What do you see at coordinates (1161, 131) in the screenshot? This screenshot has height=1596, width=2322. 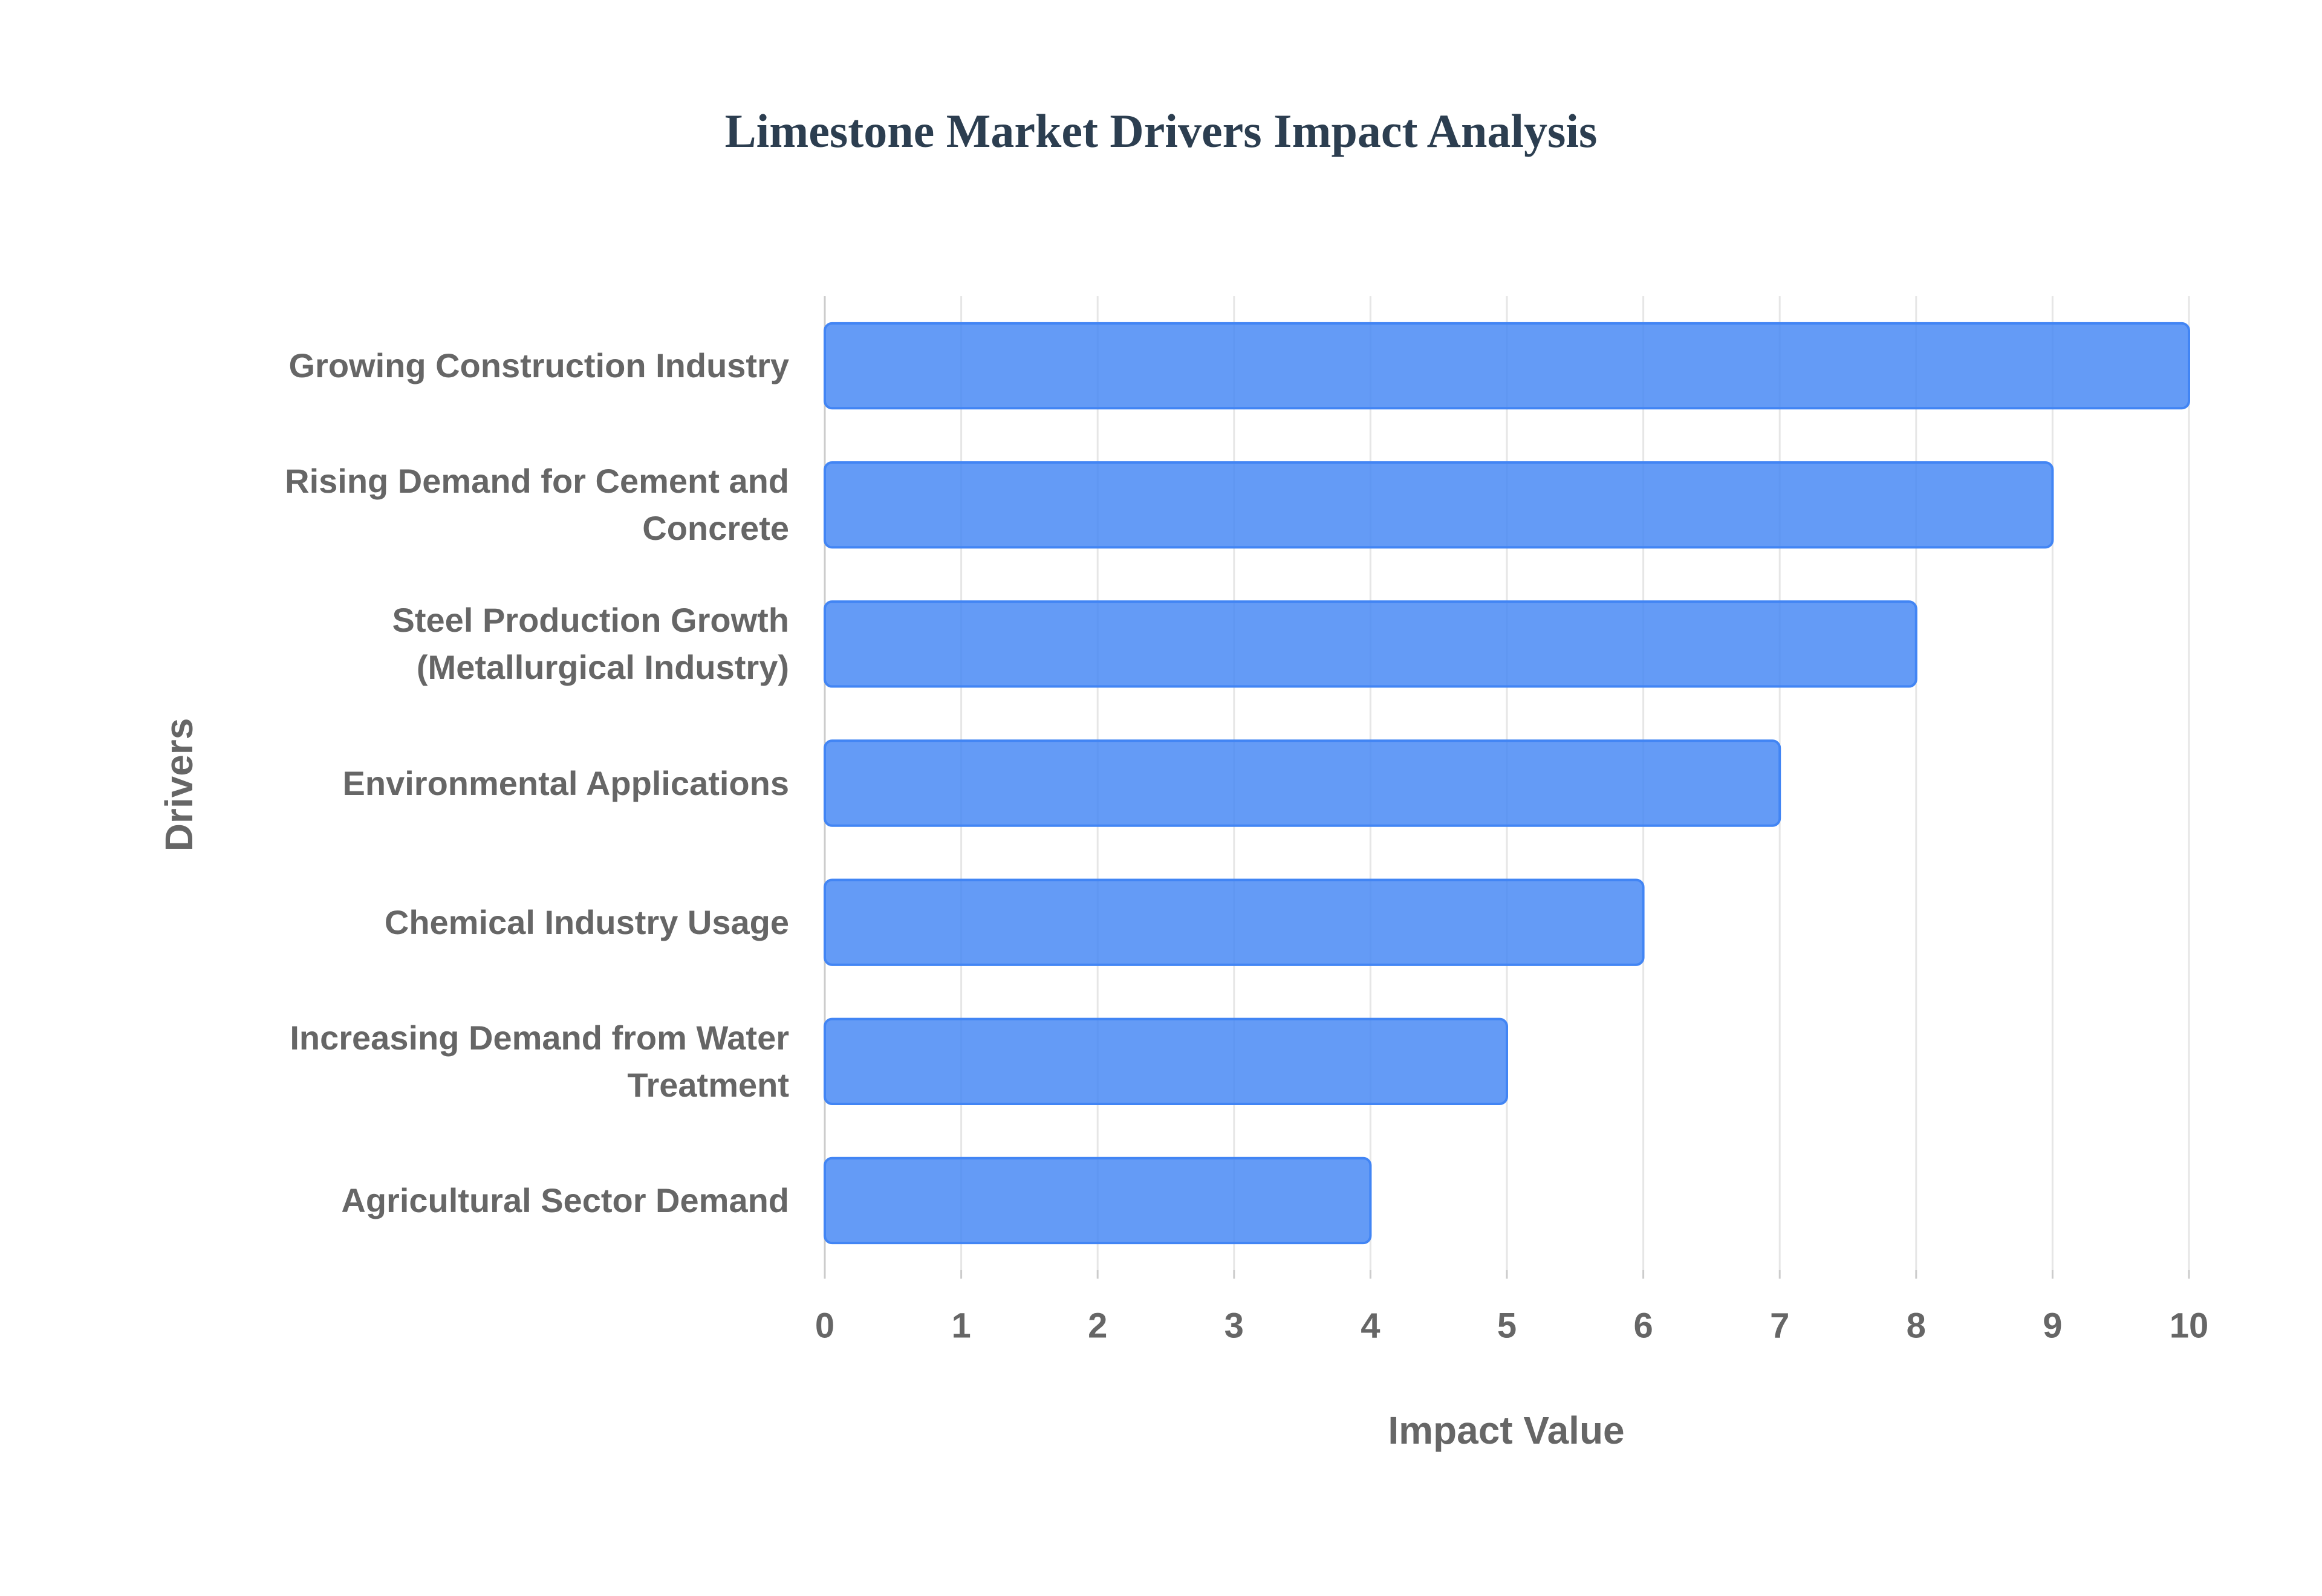 I see `chart-title: Limestone Market Drivers Impact Analysis` at bounding box center [1161, 131].